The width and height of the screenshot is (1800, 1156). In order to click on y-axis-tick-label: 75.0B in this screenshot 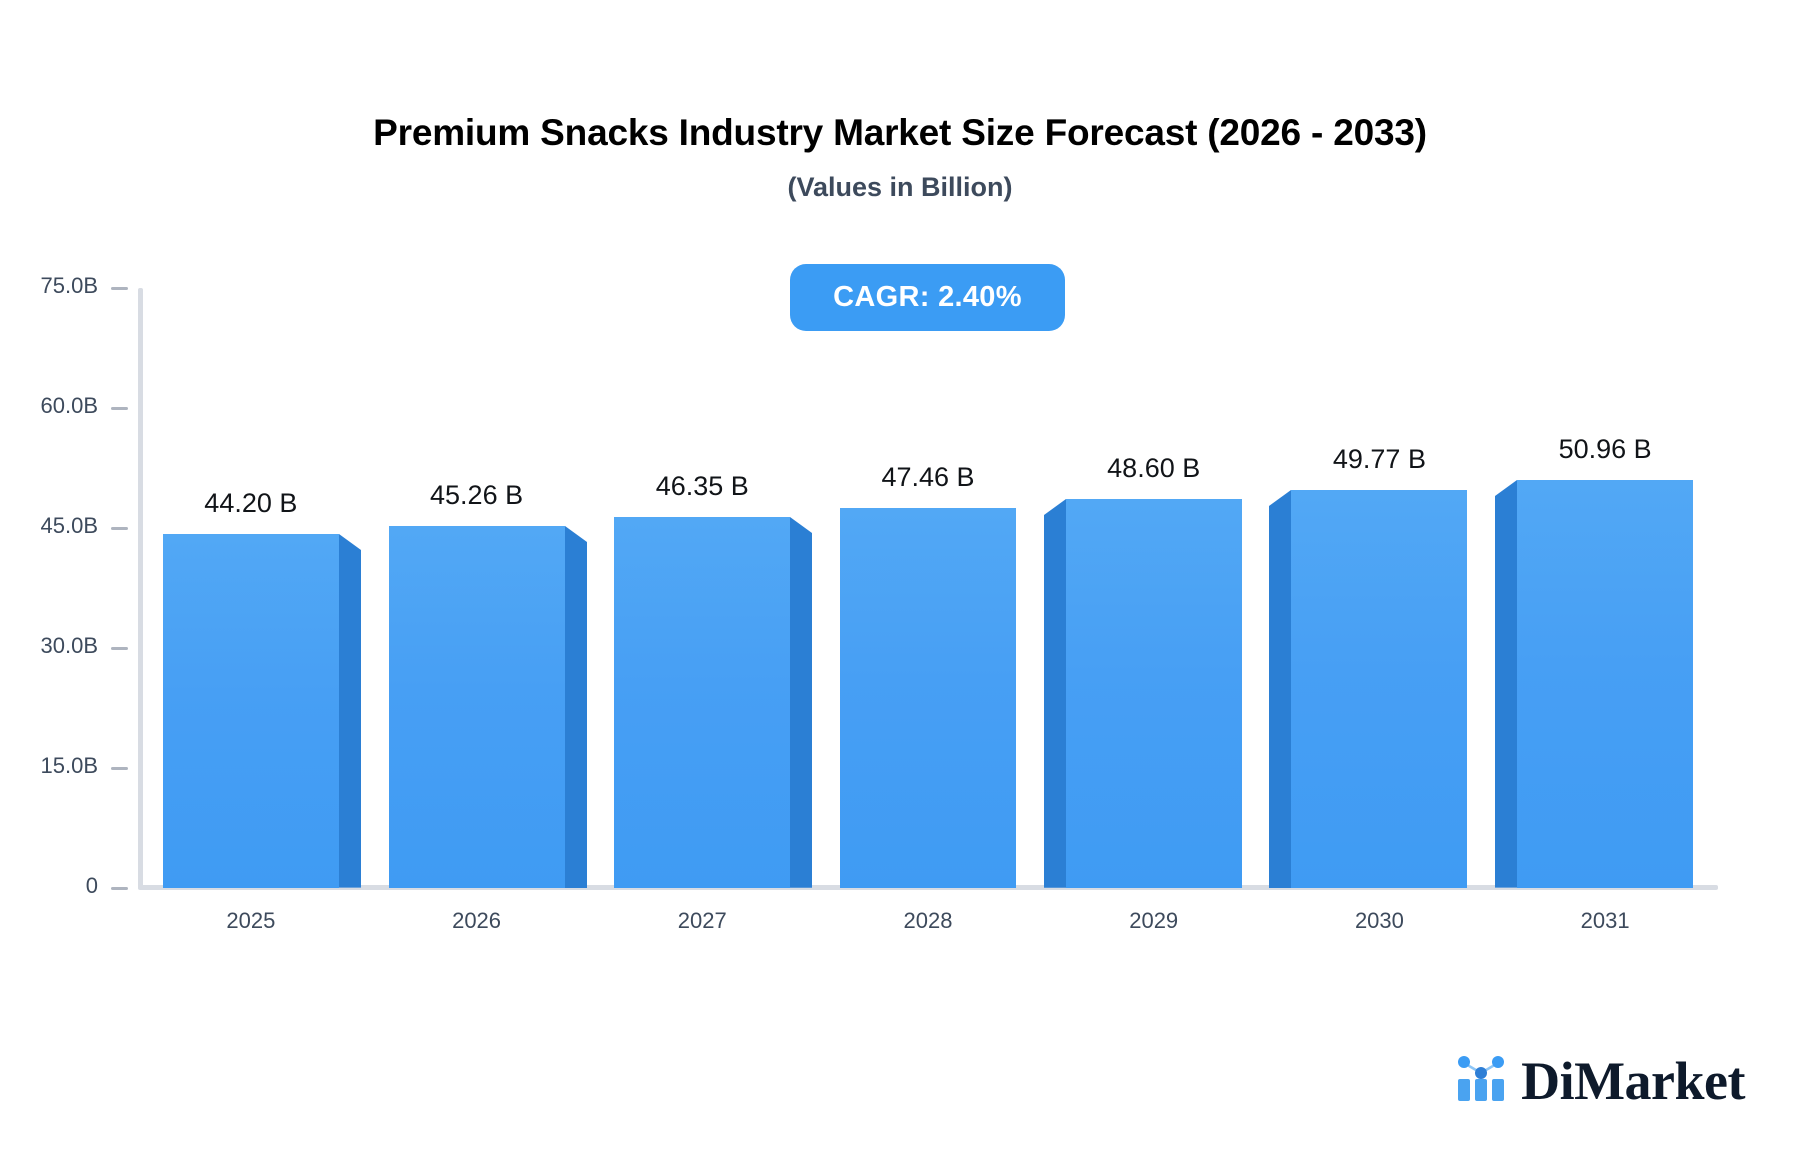, I will do `click(69, 285)`.